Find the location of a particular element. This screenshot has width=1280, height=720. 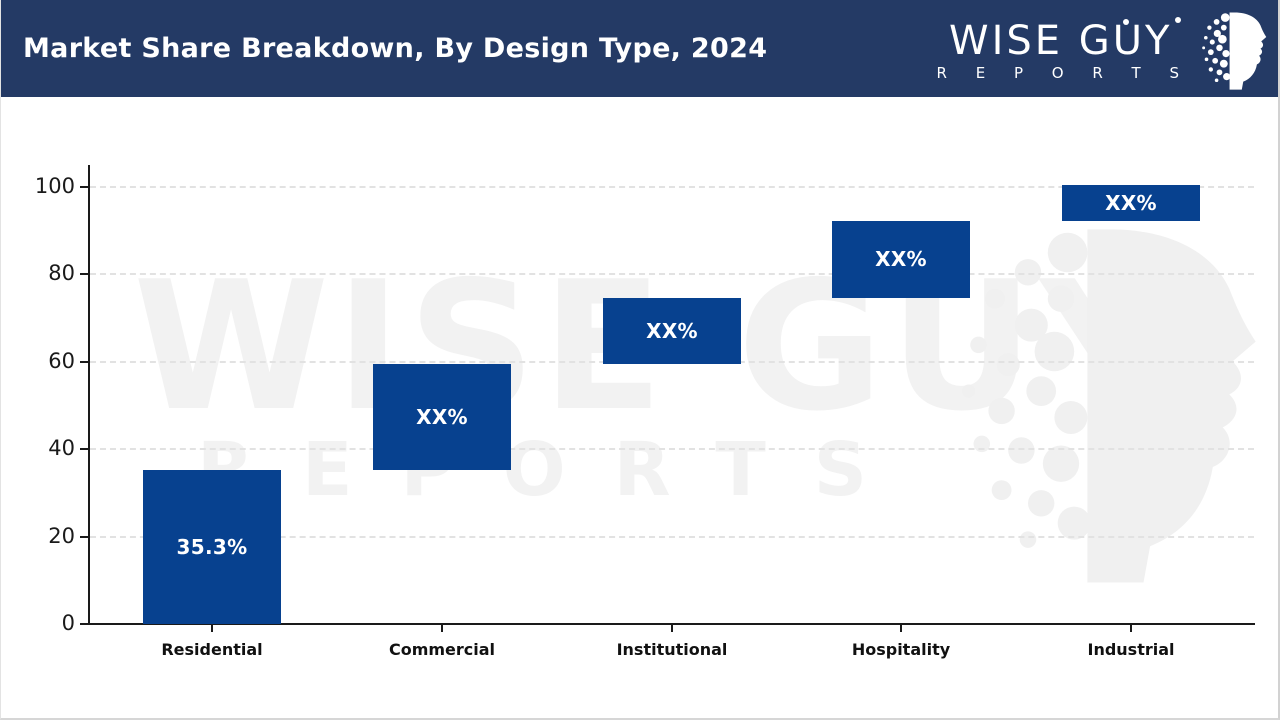

x-category-label: Commercial is located at coordinates (442, 649).